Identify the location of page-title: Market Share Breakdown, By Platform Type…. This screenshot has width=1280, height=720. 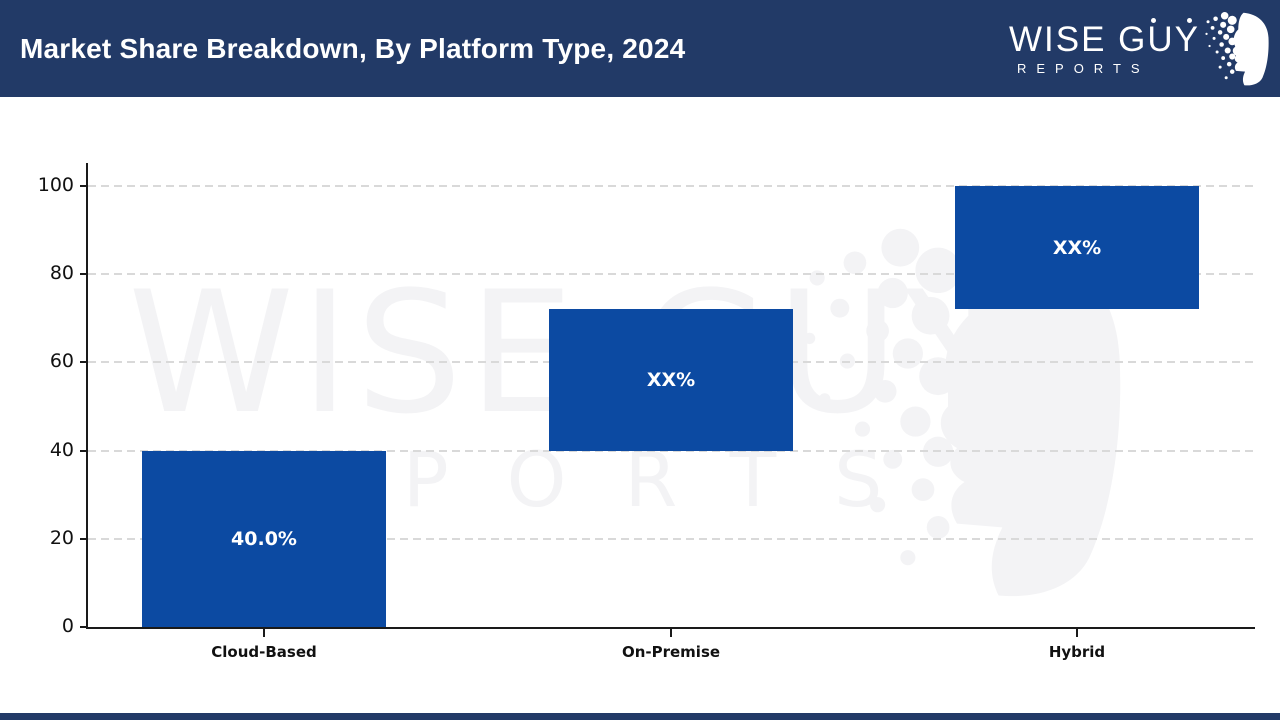
(353, 48).